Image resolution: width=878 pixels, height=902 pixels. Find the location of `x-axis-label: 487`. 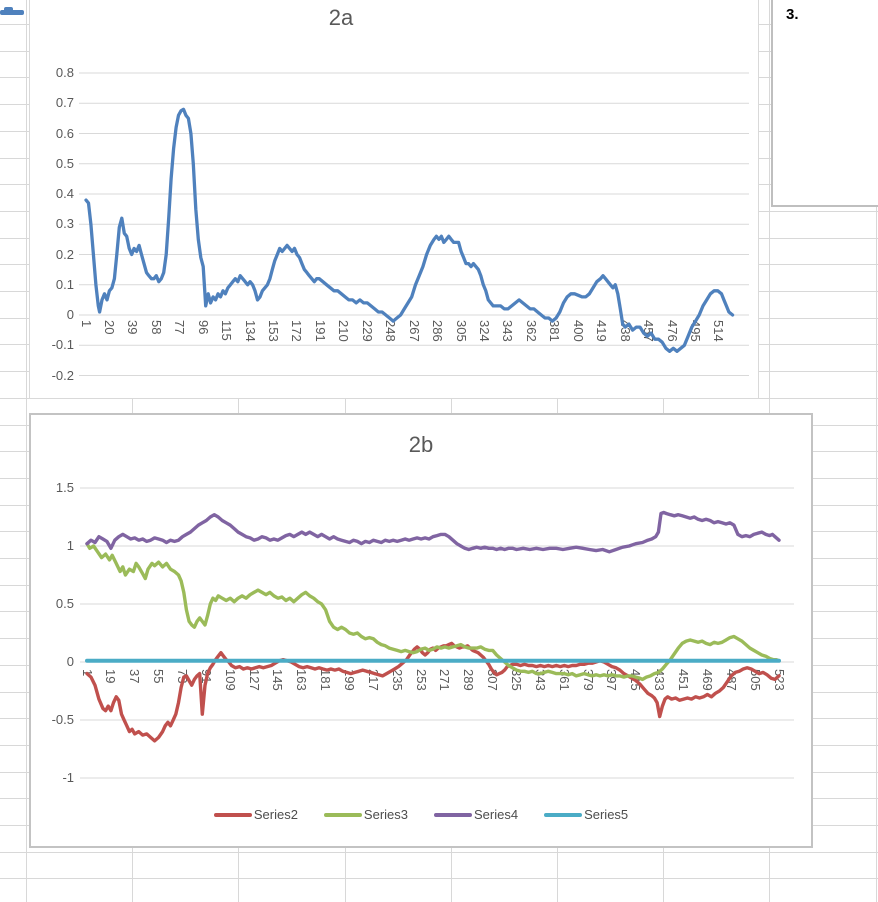

x-axis-label: 487 is located at coordinates (731, 680).